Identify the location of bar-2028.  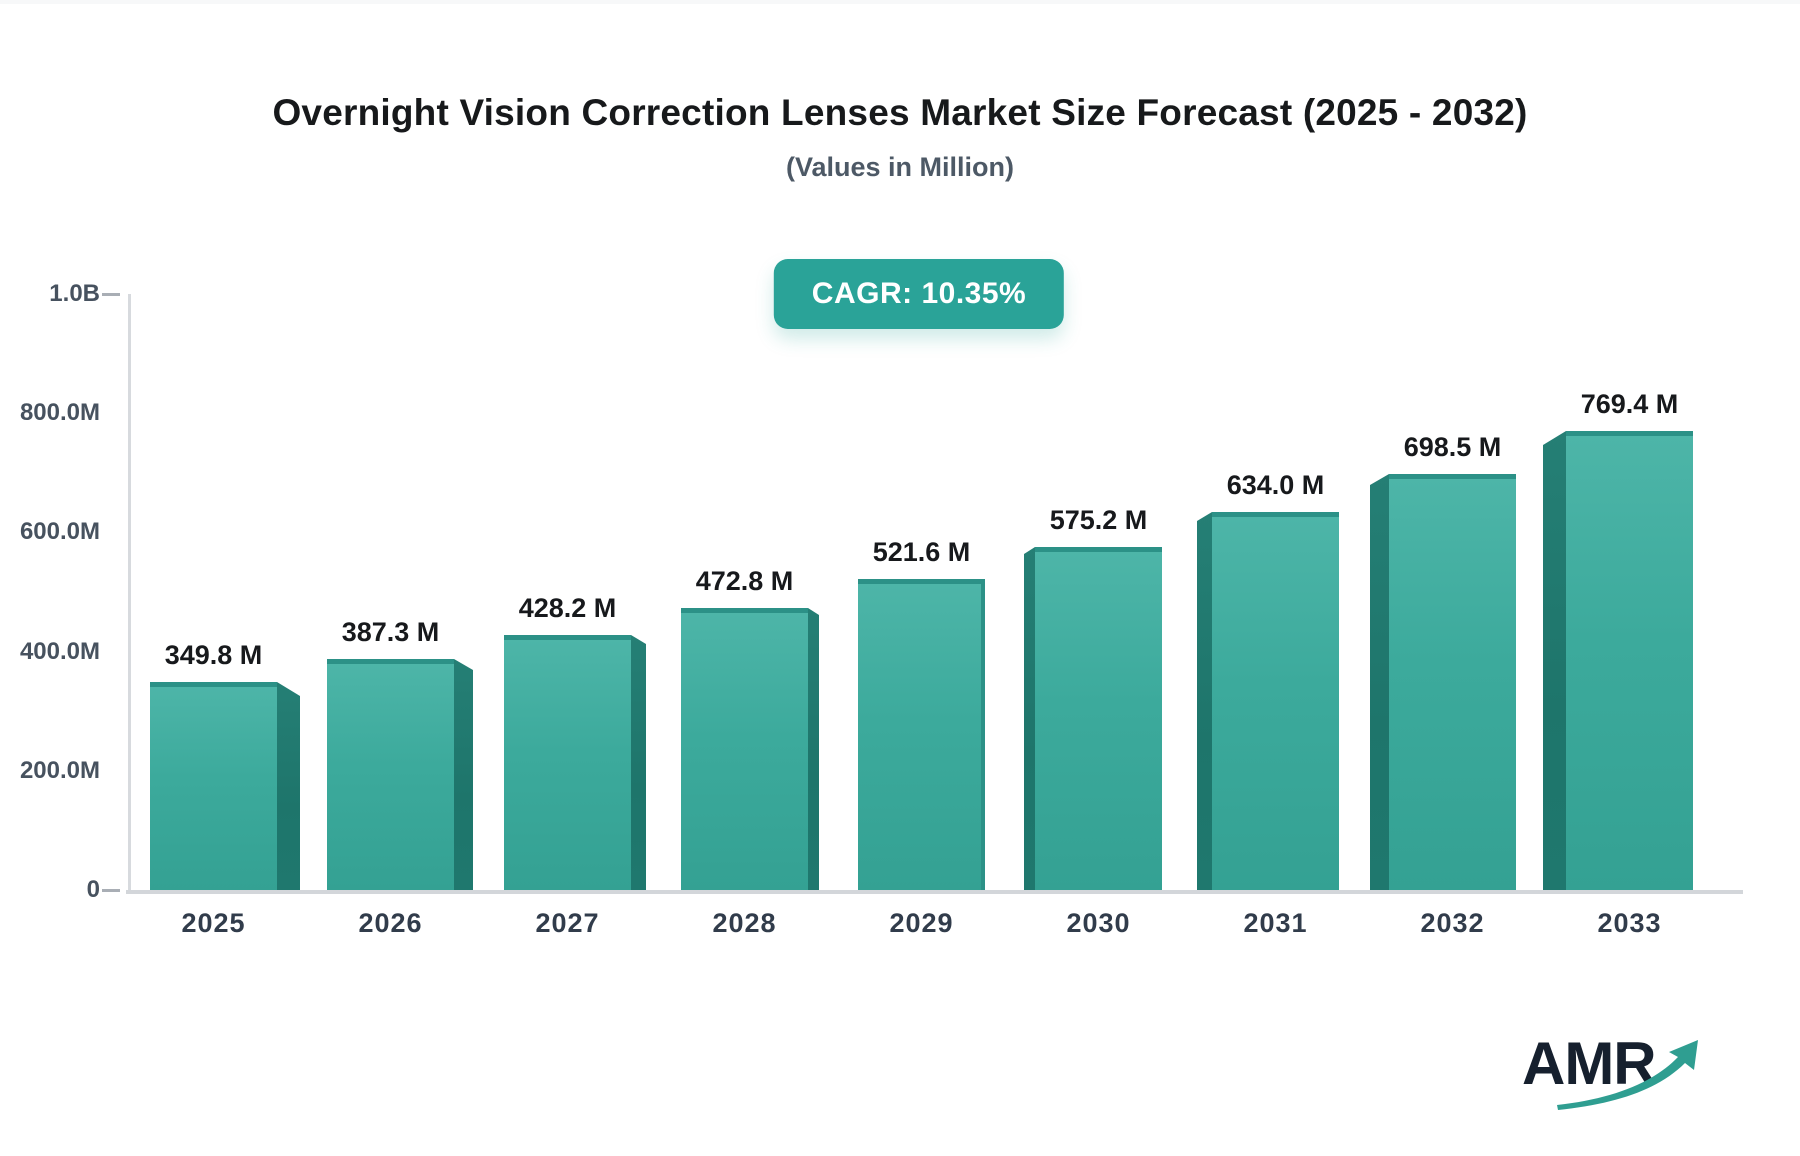
(744, 749).